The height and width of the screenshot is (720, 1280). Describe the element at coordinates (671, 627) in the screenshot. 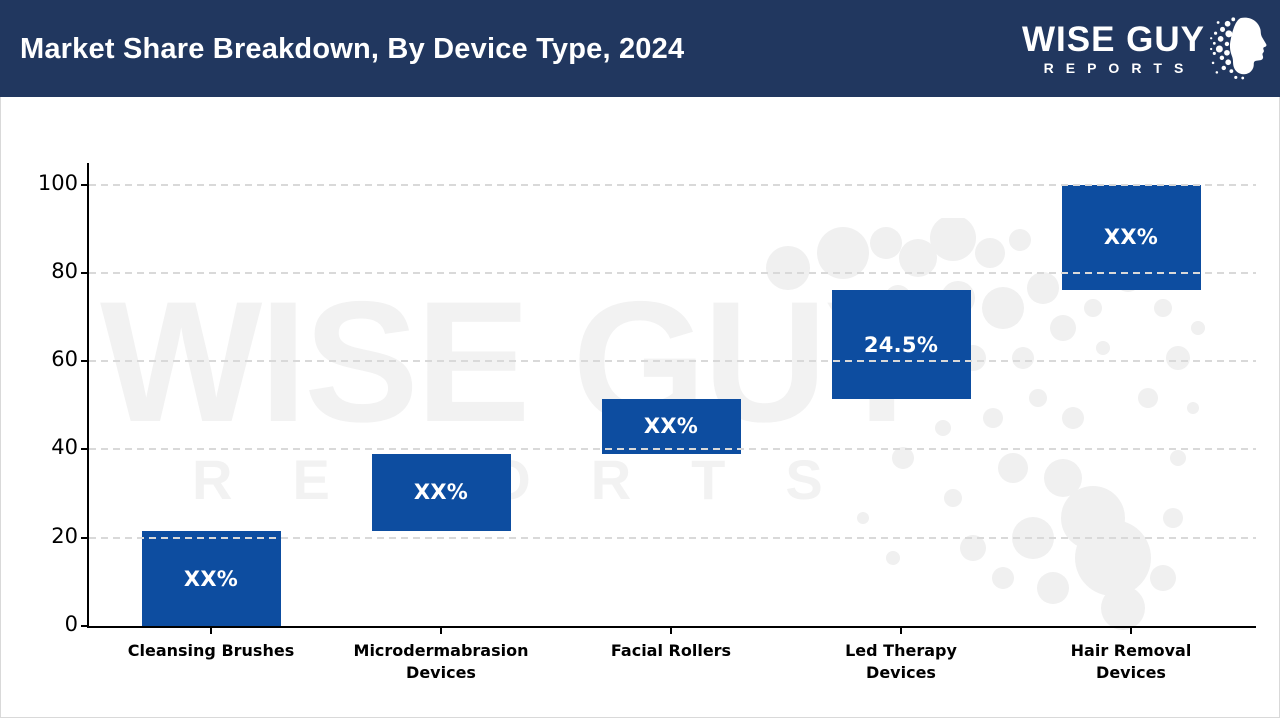

I see `x-axis-line` at that location.